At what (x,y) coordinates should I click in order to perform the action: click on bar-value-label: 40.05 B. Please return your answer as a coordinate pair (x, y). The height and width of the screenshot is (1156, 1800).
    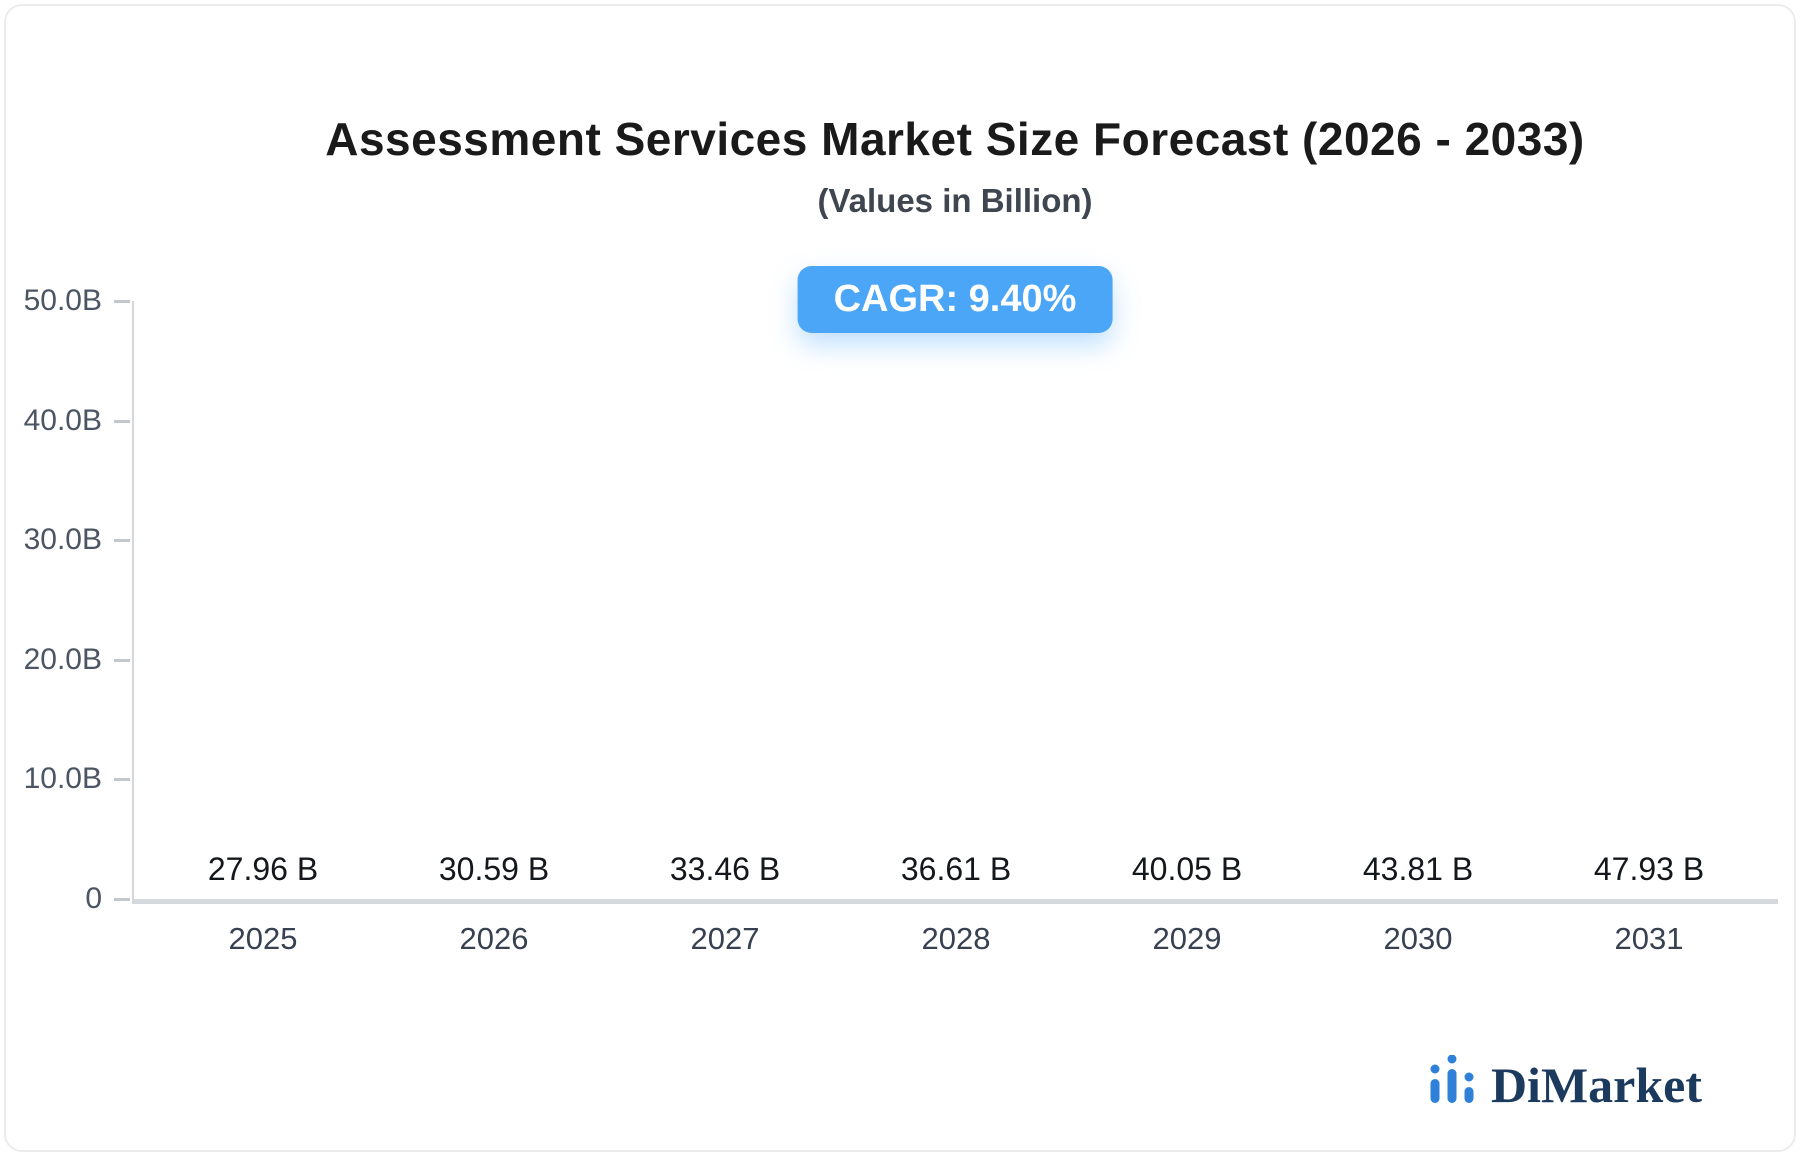
    Looking at the image, I should click on (1187, 869).